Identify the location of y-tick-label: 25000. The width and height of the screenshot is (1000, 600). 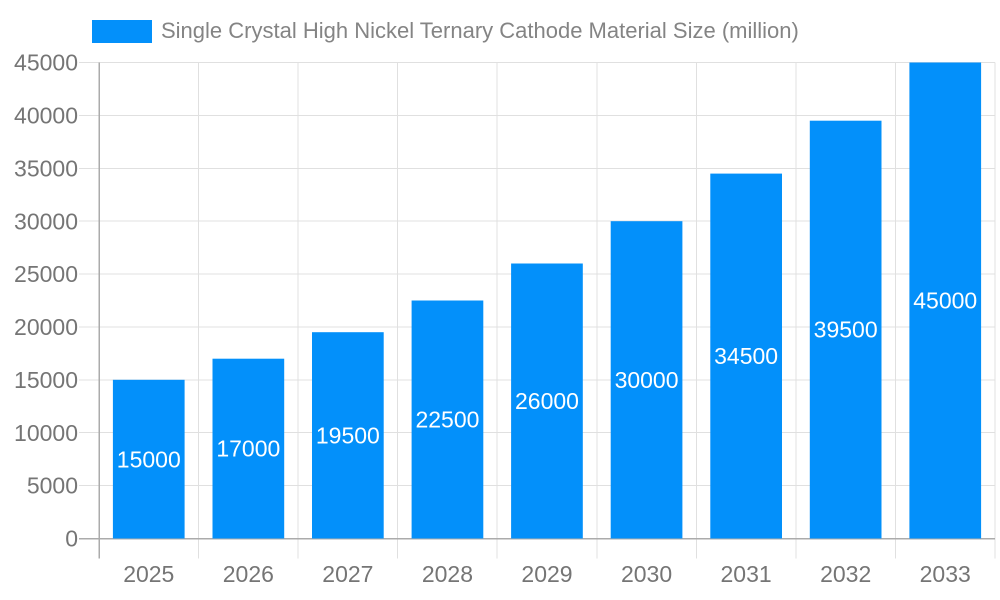
(46, 274).